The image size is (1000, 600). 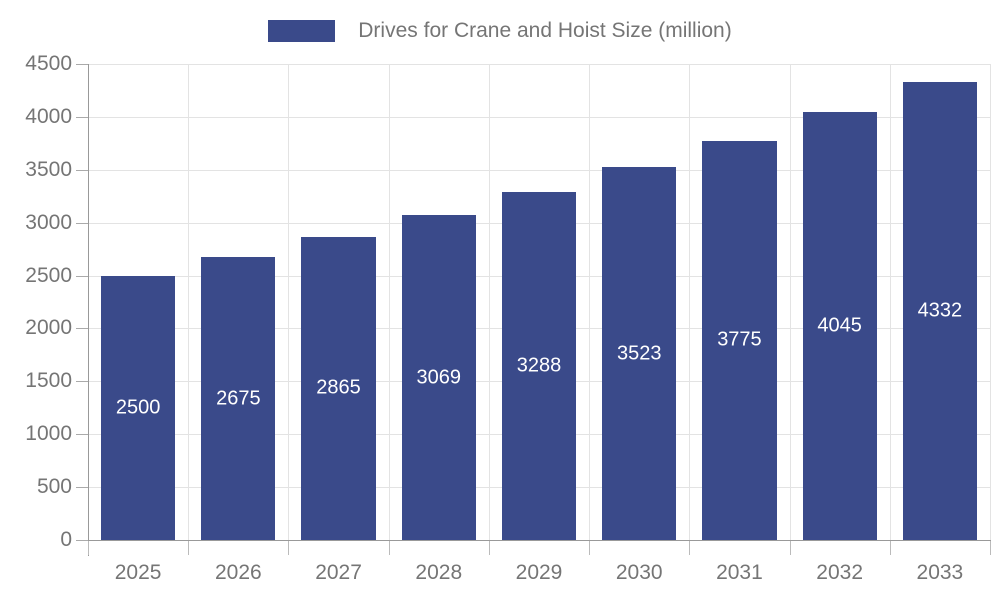 What do you see at coordinates (88, 310) in the screenshot?
I see `y-axis-line` at bounding box center [88, 310].